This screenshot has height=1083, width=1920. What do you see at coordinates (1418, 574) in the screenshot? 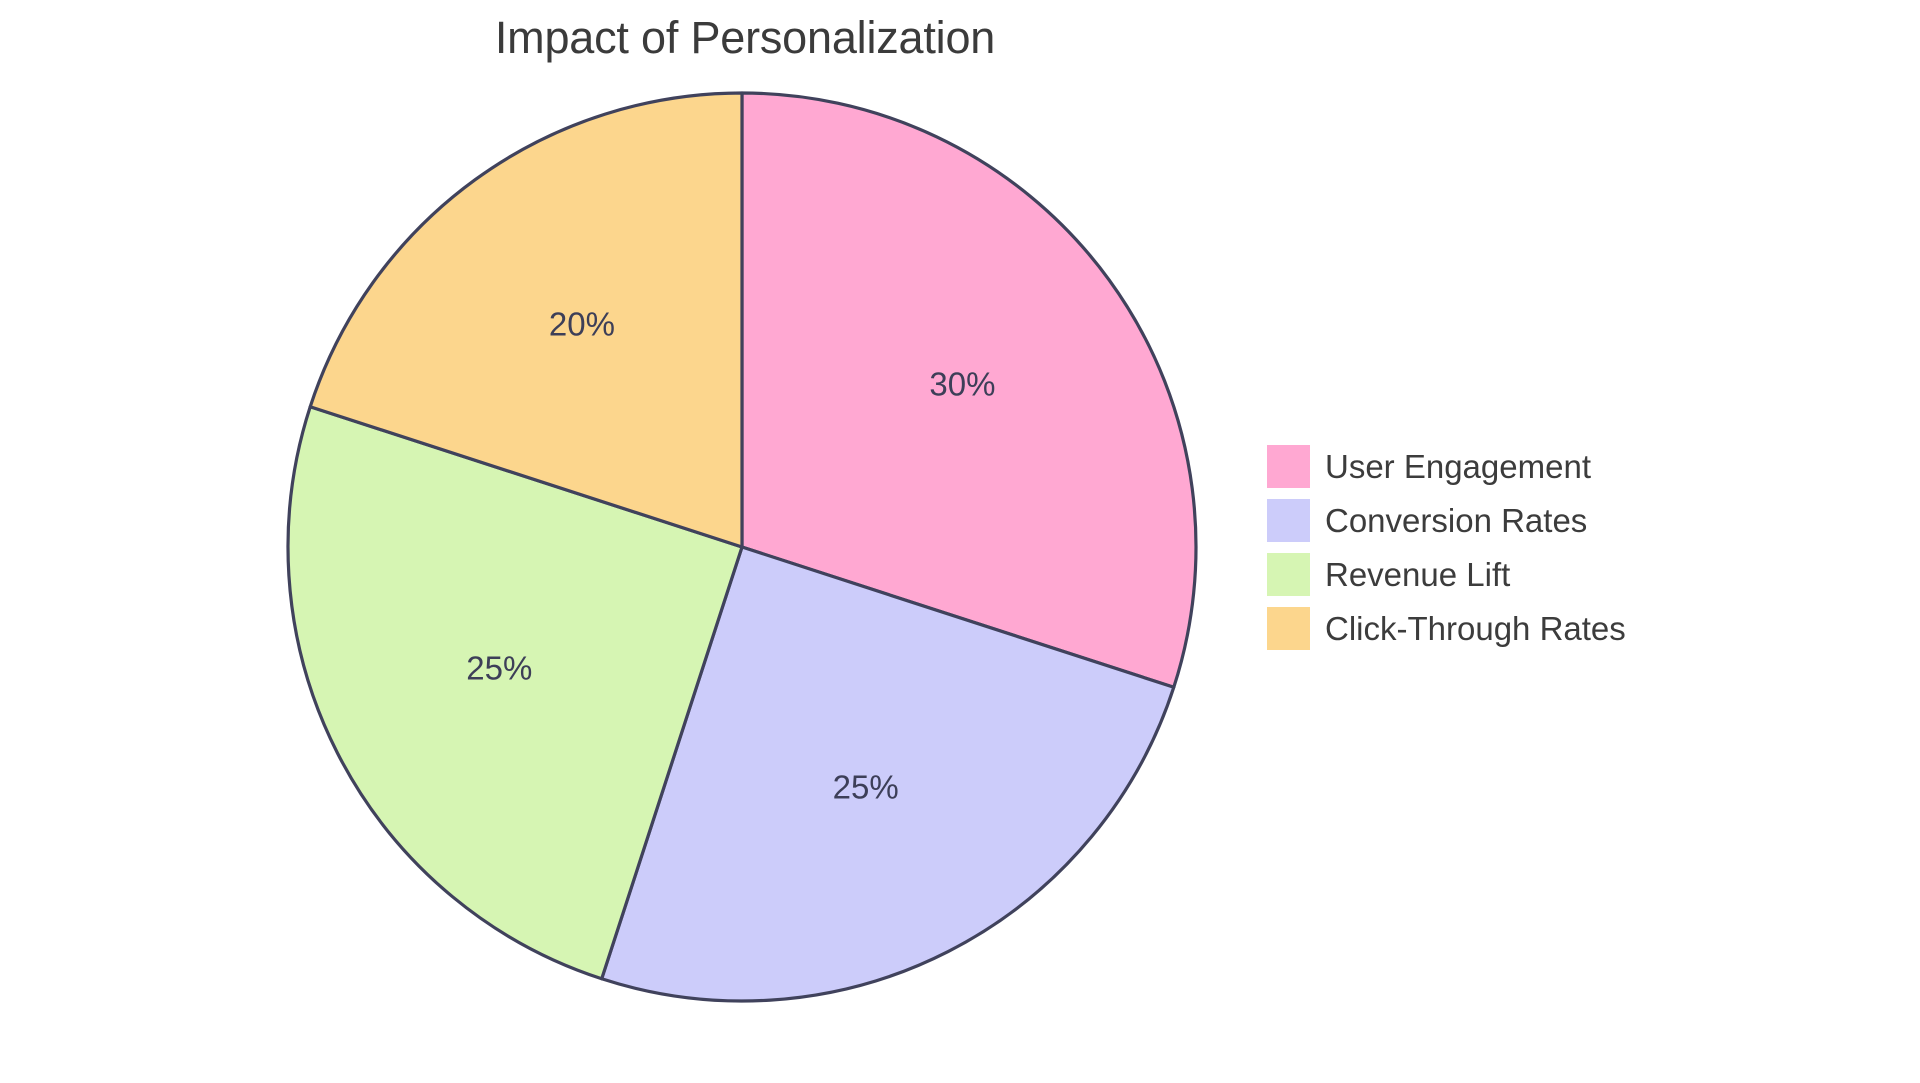
I see `legend-item-label: Revenue Lift` at bounding box center [1418, 574].